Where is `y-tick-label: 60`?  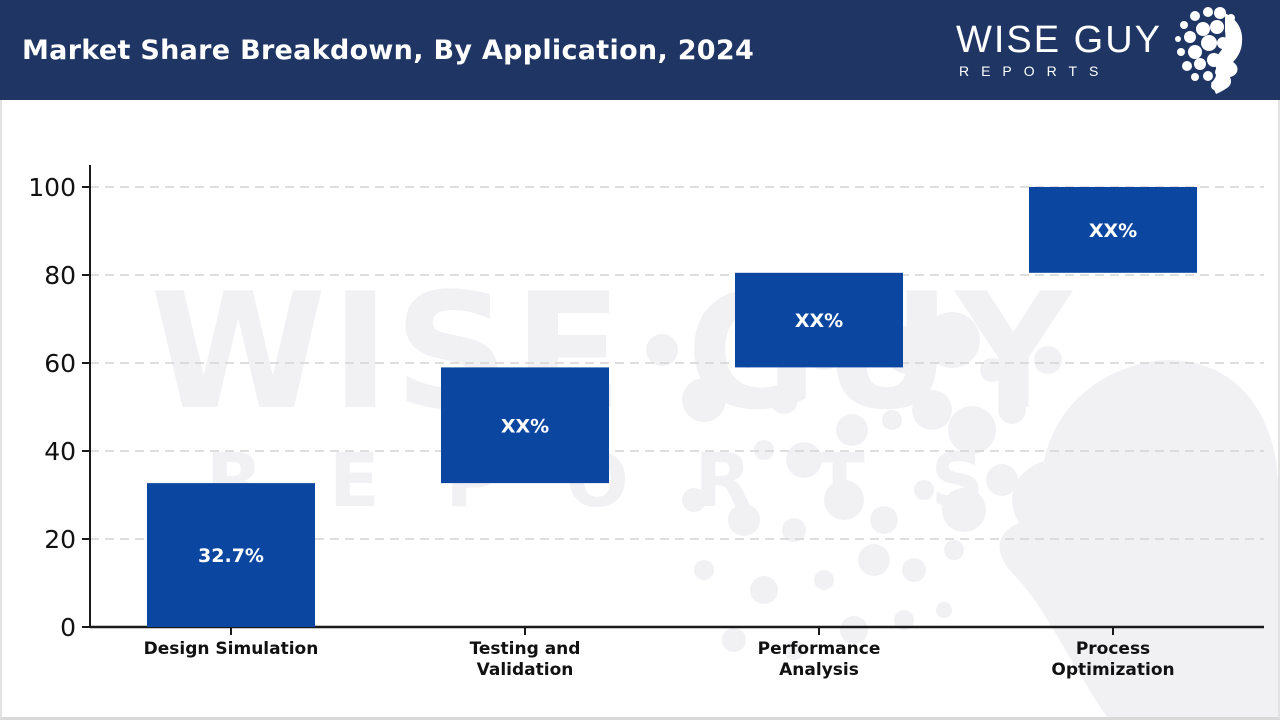 y-tick-label: 60 is located at coordinates (60, 363).